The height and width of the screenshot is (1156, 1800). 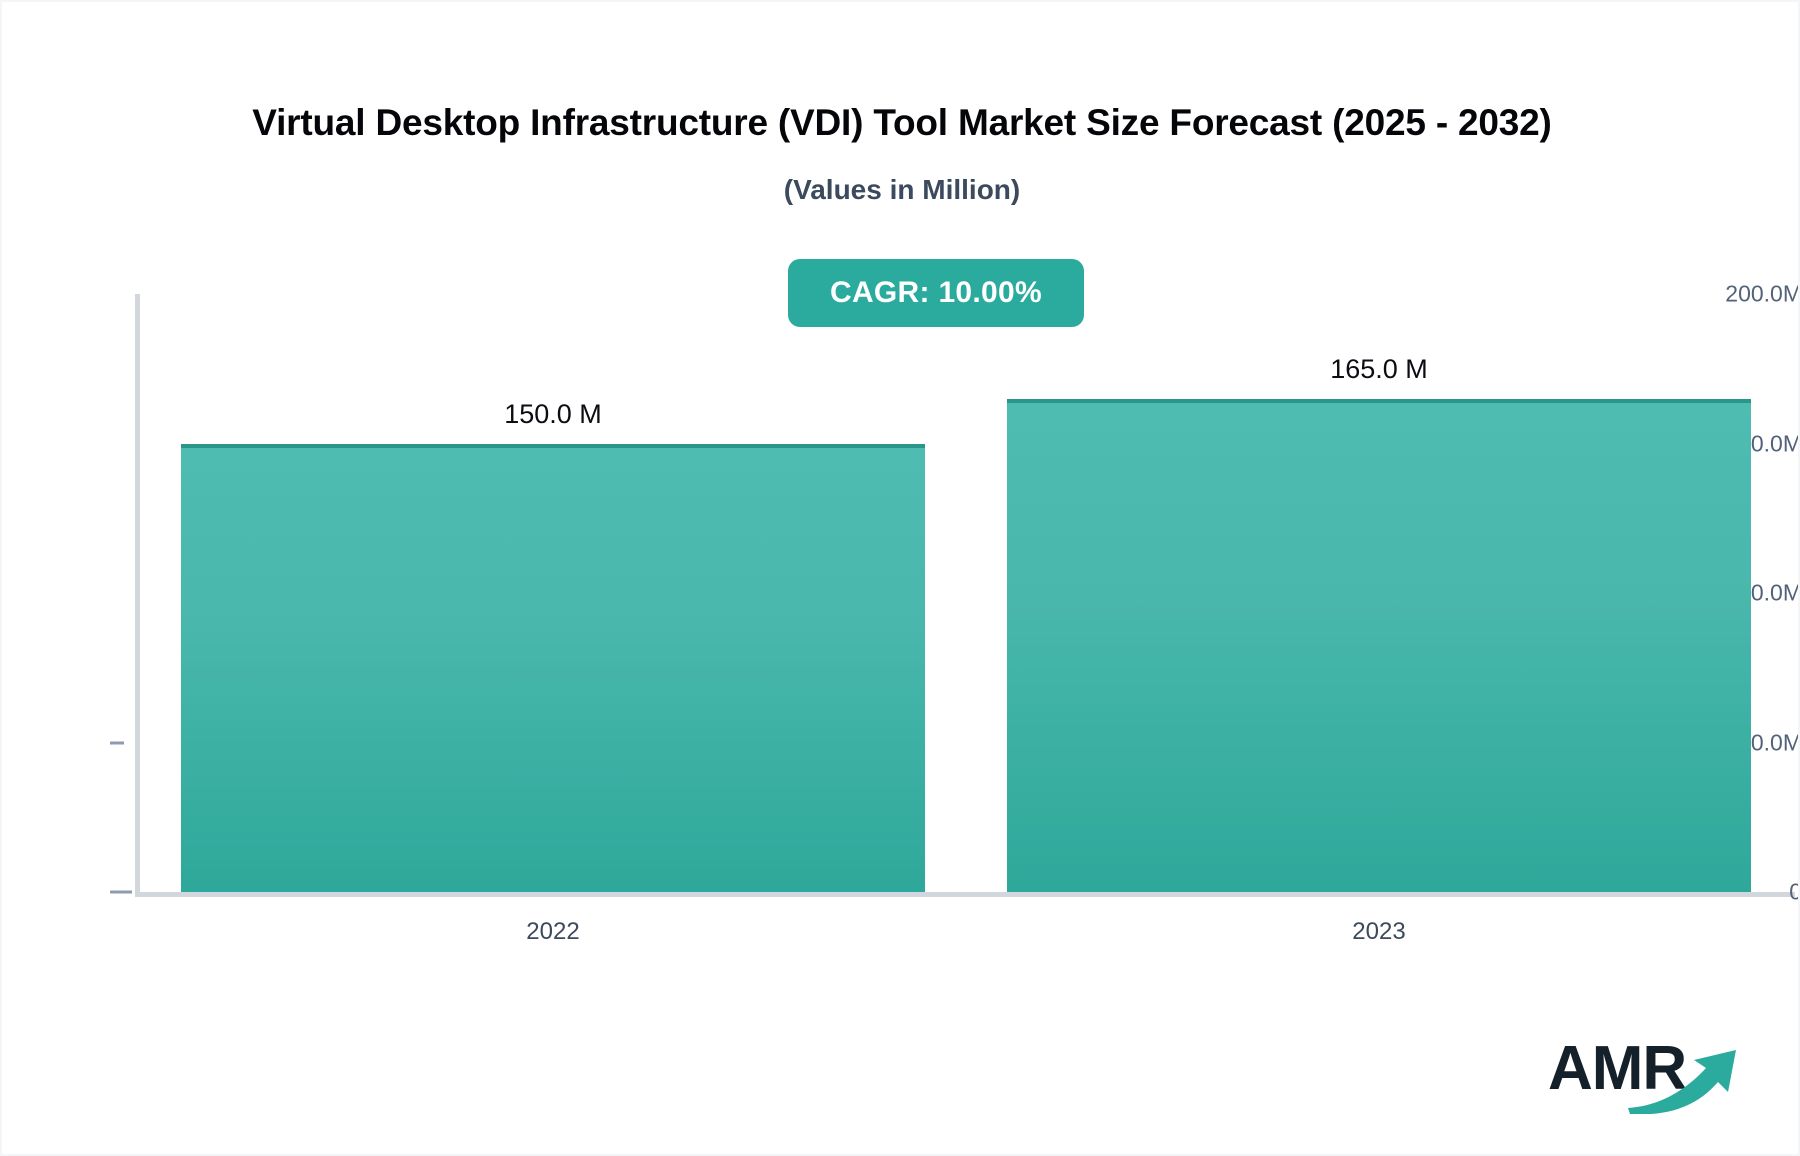 I want to click on y-axis-tick-label: 200.0M, so click(x=1762, y=293).